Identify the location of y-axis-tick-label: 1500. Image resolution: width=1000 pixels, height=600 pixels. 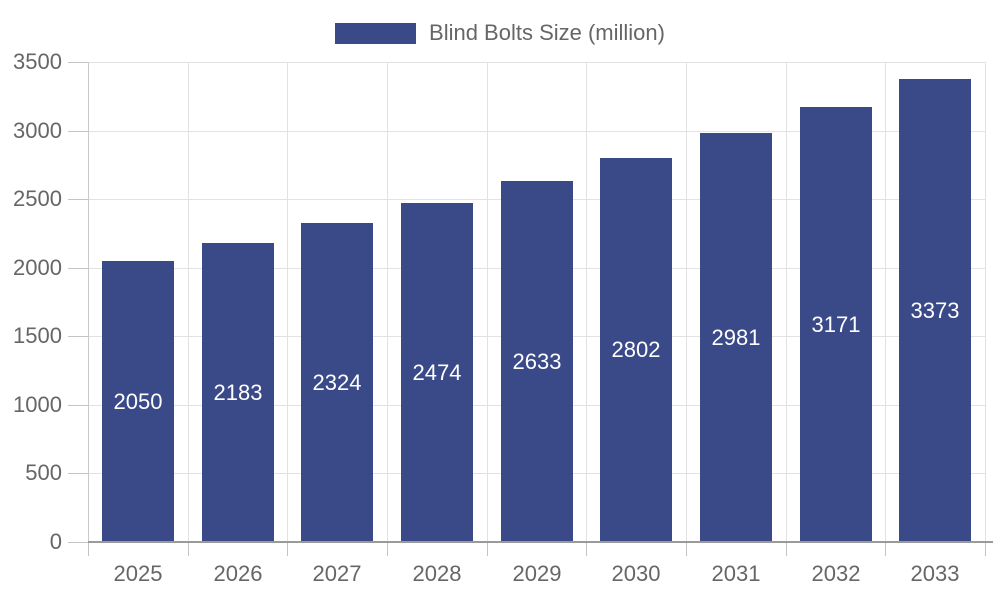
(37, 335).